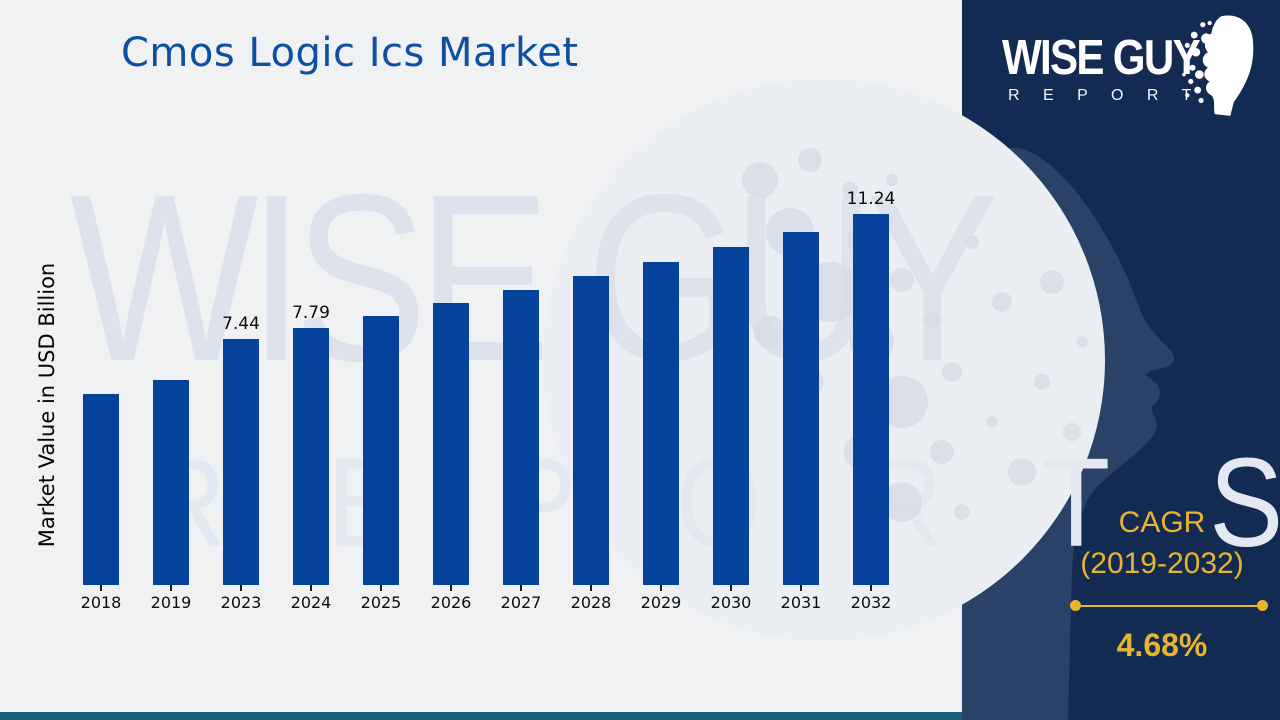  Describe the element at coordinates (591, 588) in the screenshot. I see `x-tick-2028` at that location.